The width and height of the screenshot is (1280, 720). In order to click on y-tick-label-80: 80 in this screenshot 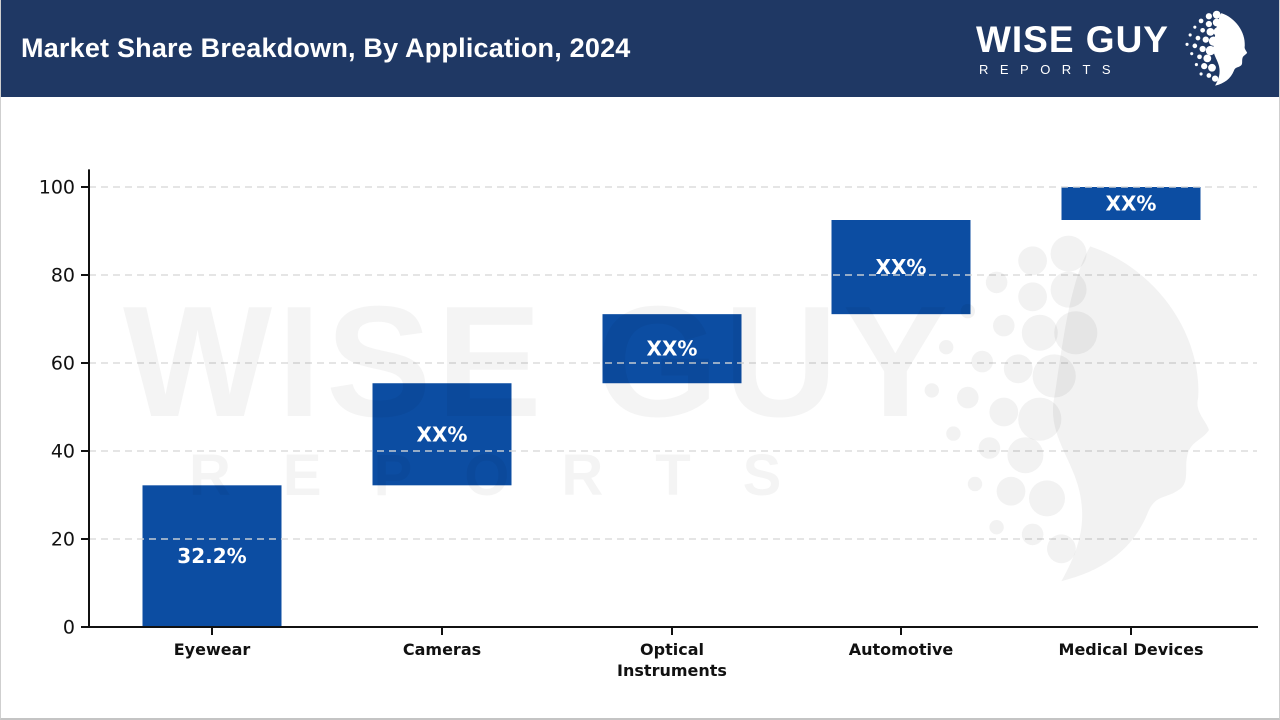, I will do `click(63, 276)`.